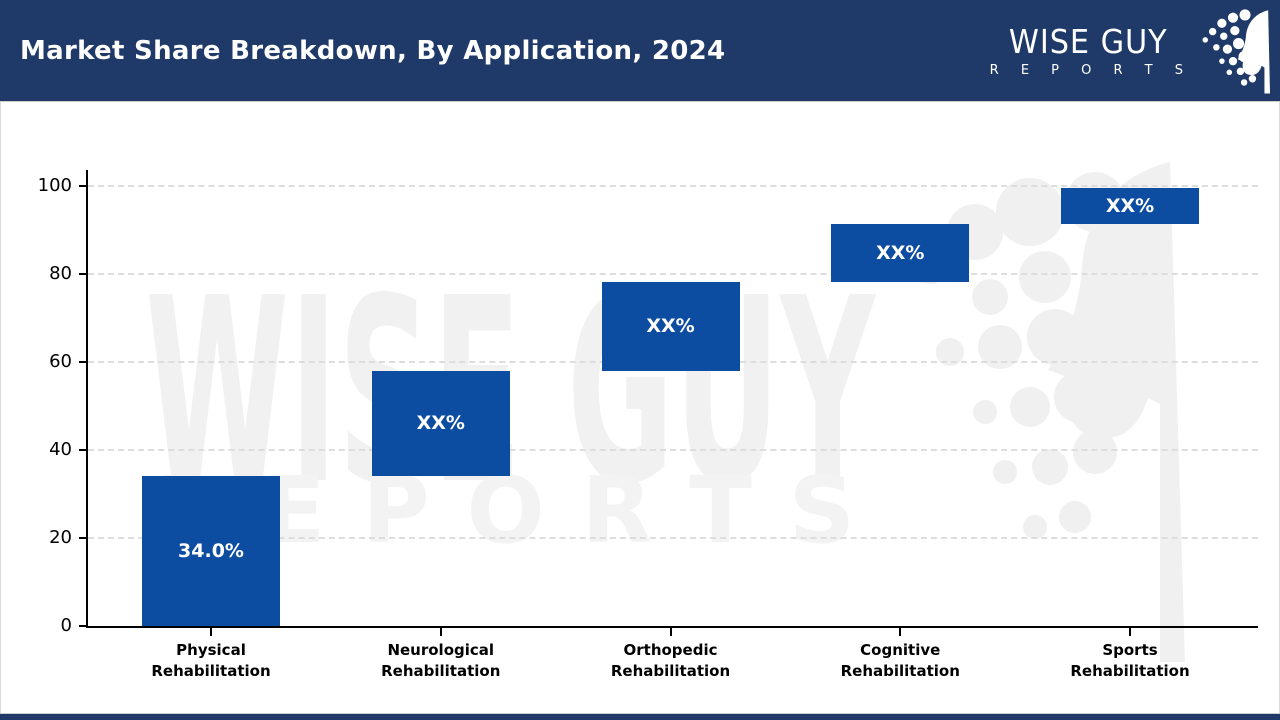 This screenshot has height=720, width=1280. What do you see at coordinates (900, 650) in the screenshot?
I see `x-category-label-line: Cognitive` at bounding box center [900, 650].